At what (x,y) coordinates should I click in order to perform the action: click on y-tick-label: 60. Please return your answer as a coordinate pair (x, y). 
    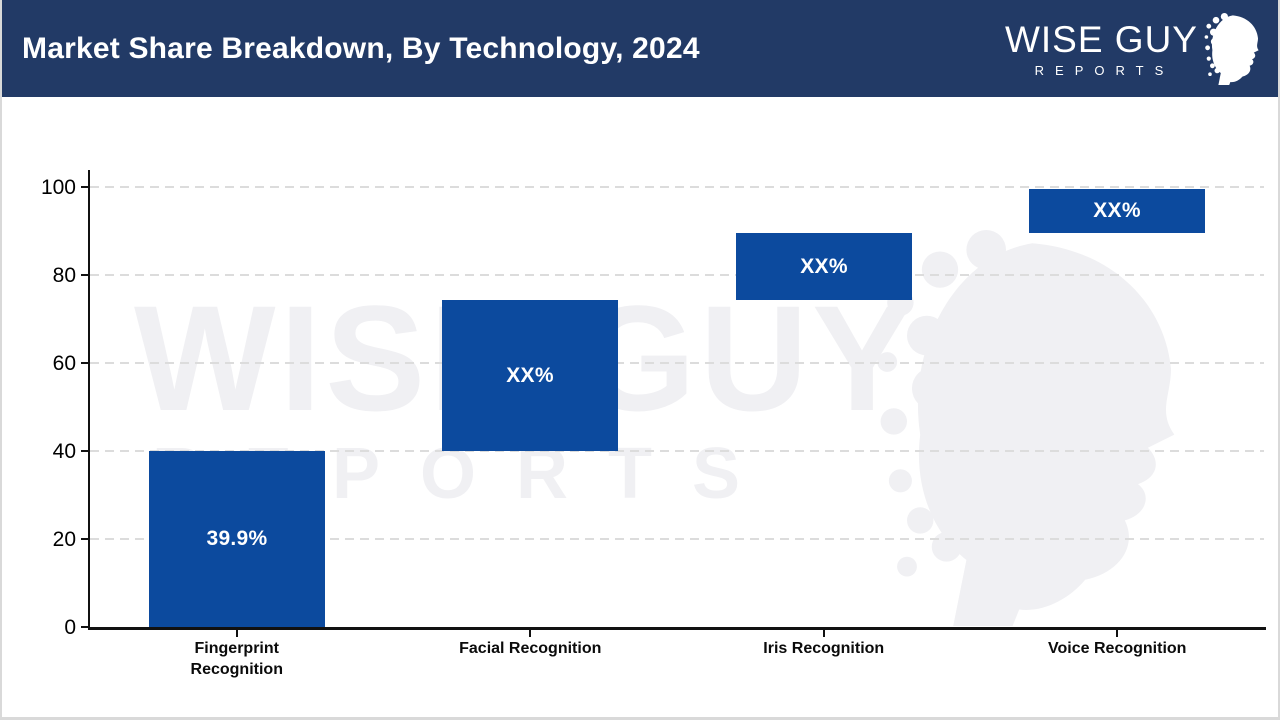
    Looking at the image, I should click on (64, 363).